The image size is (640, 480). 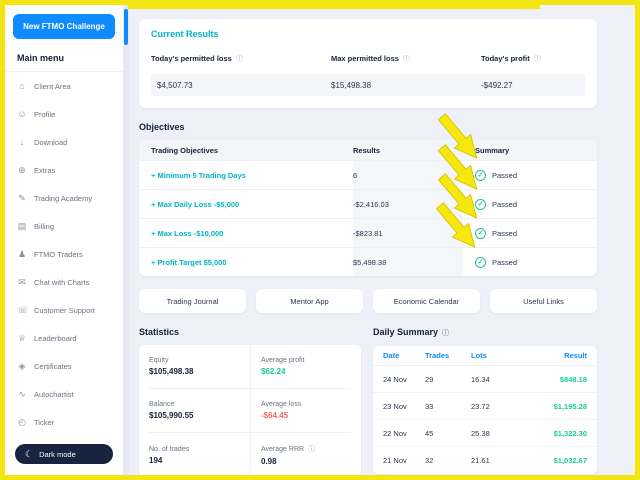 I want to click on col-trades: Trades, so click(x=437, y=355).